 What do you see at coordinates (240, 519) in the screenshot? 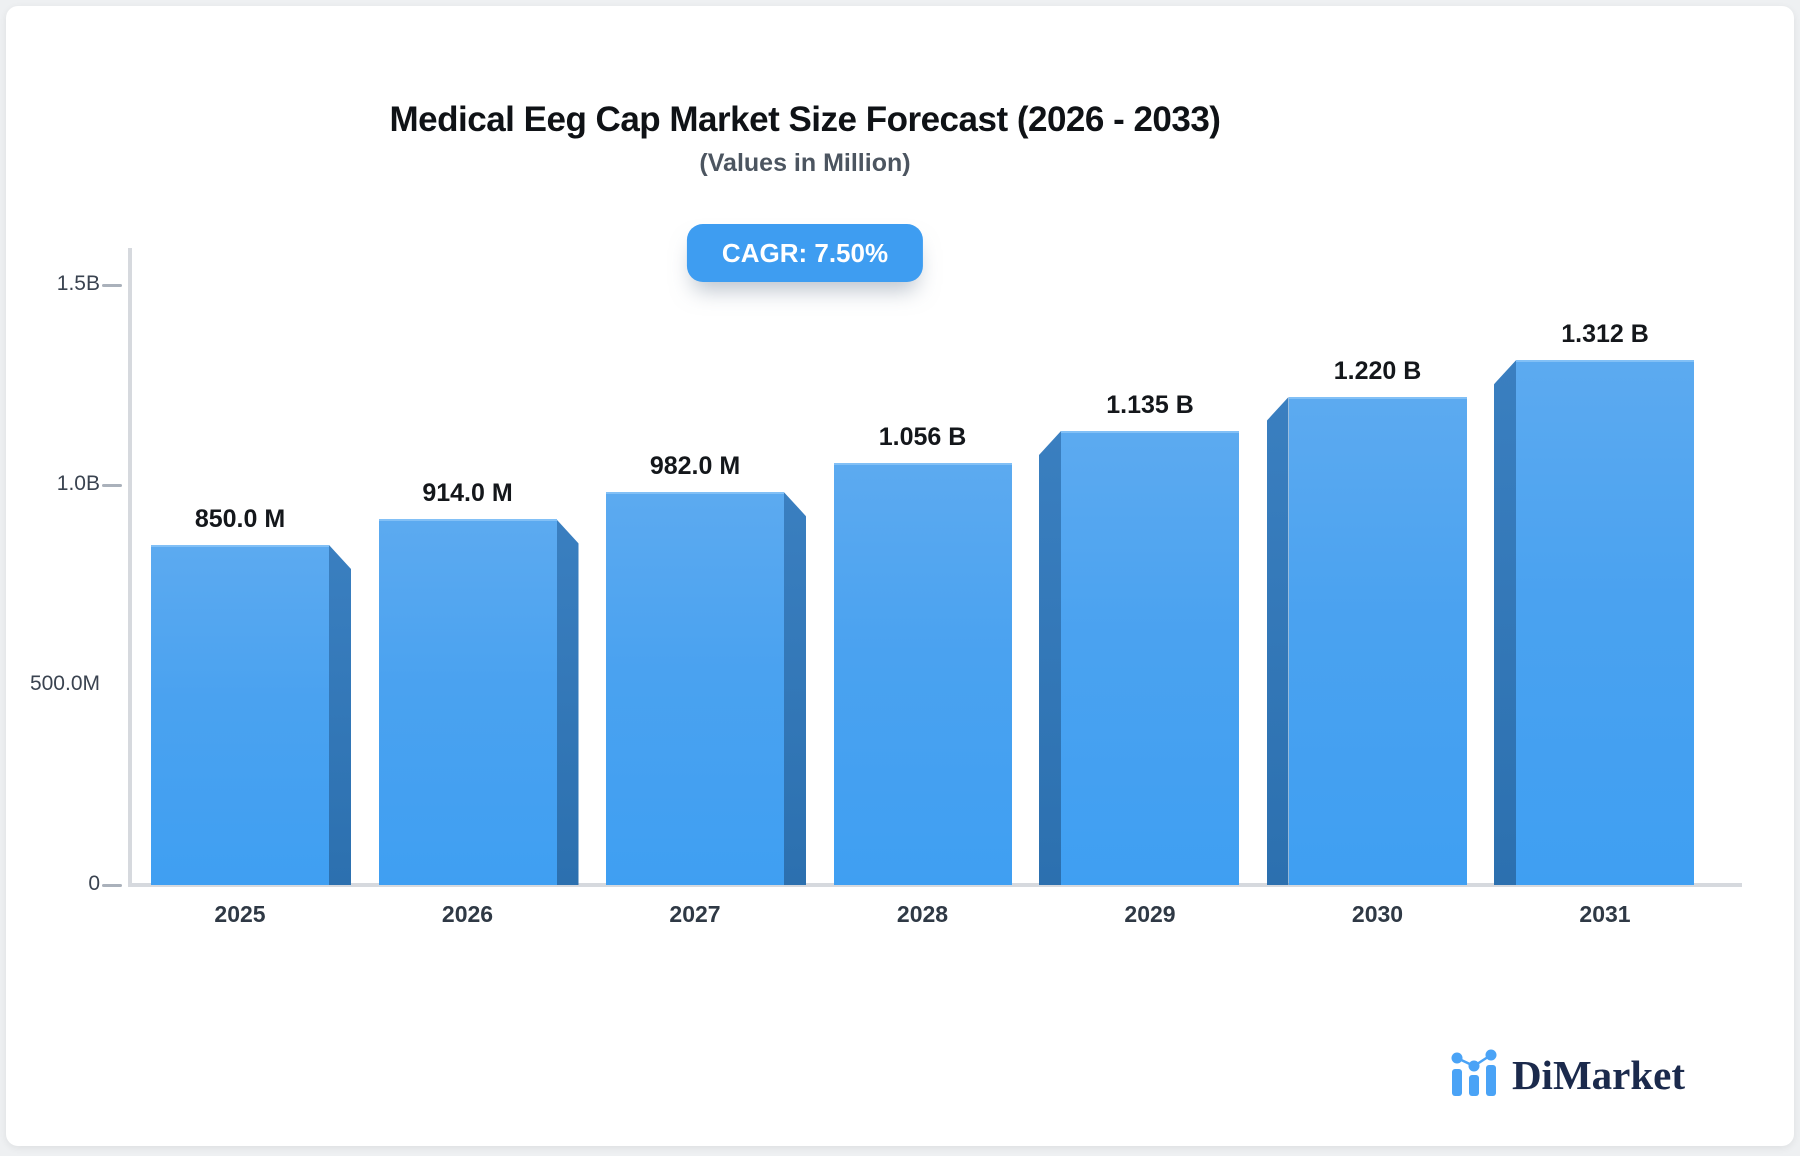
I see `bar-value-label: 850.0 M` at bounding box center [240, 519].